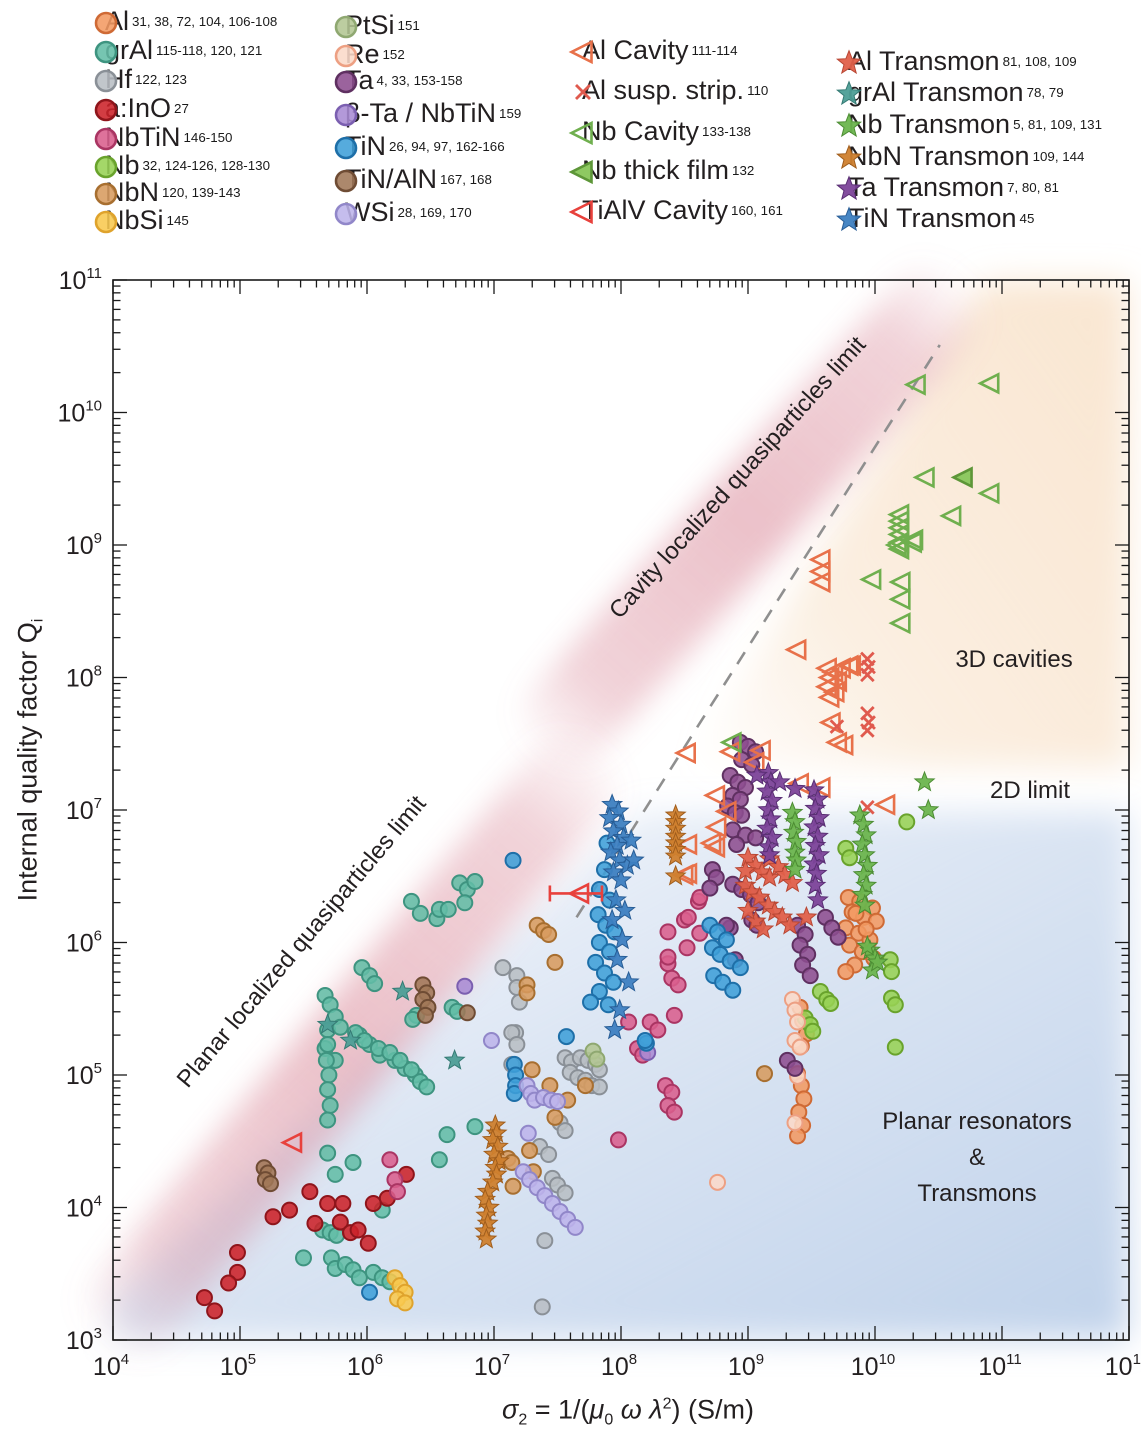  What do you see at coordinates (346, 214) in the screenshot?
I see `wsi-marker-icon` at bounding box center [346, 214].